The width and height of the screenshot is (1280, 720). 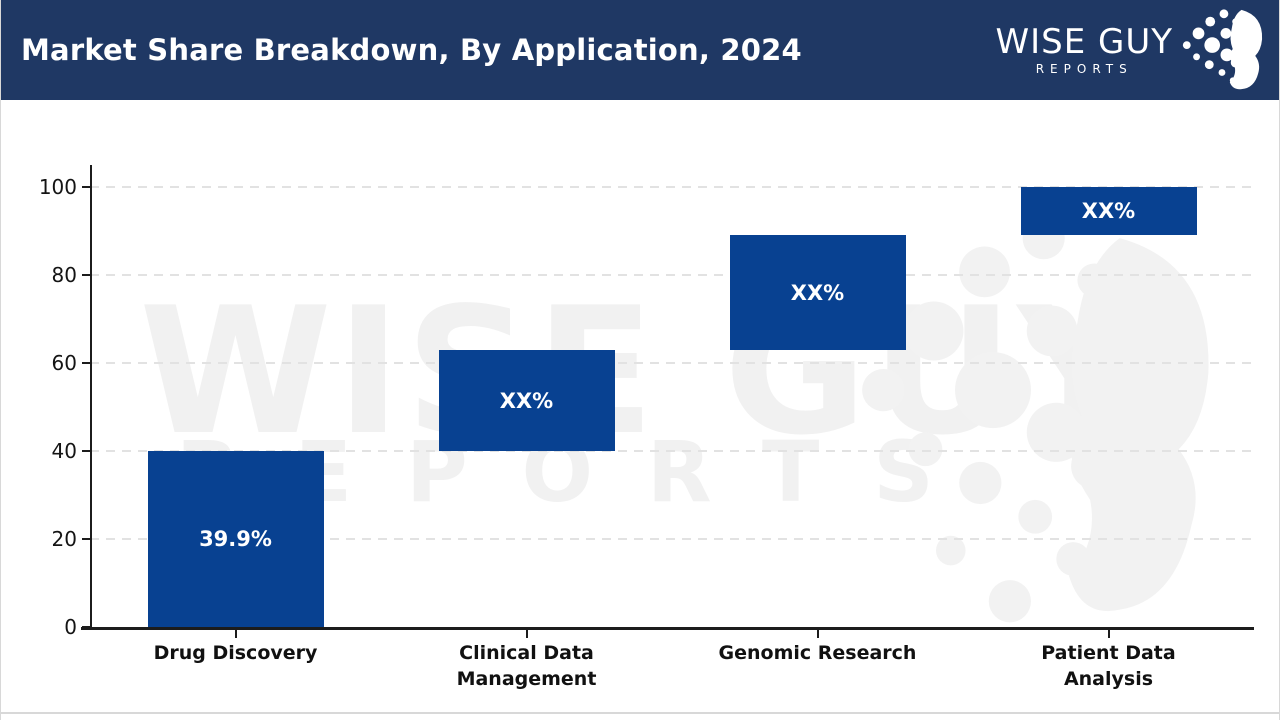 What do you see at coordinates (1084, 42) in the screenshot?
I see `logo-wordmark: WISE GUY` at bounding box center [1084, 42].